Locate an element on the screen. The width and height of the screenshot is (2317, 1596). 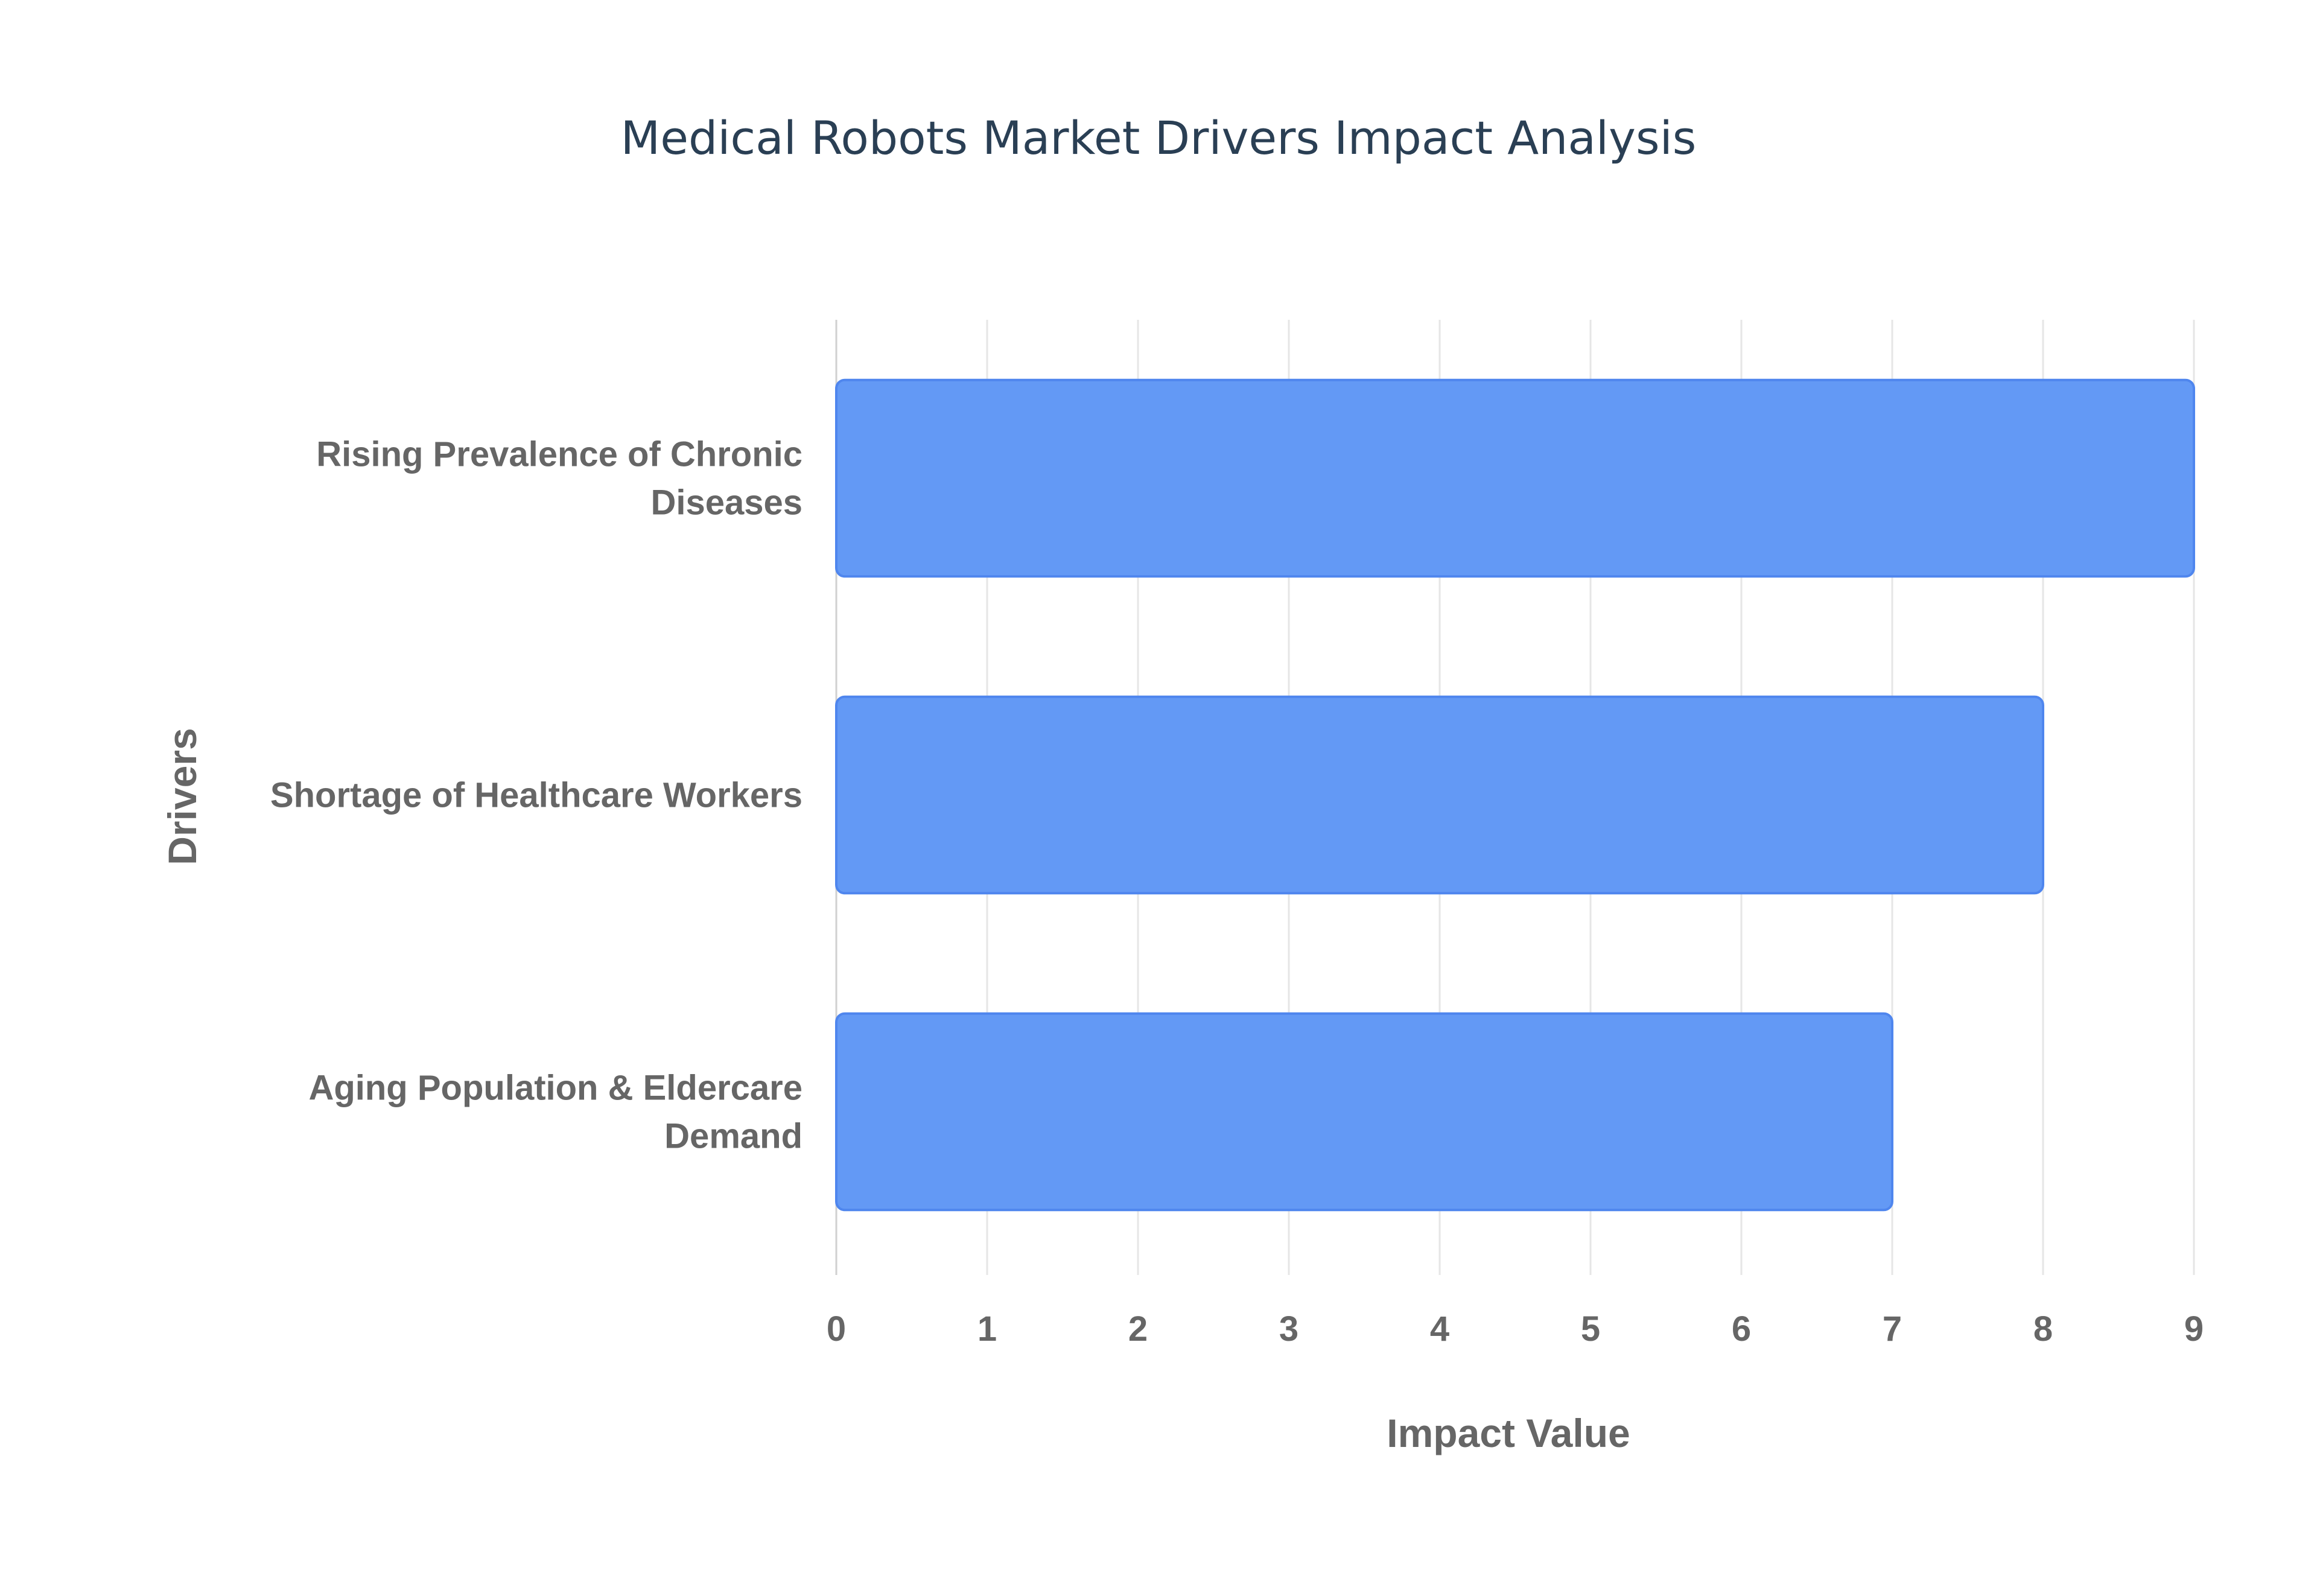
x-tick-label: 9 is located at coordinates (2194, 1329).